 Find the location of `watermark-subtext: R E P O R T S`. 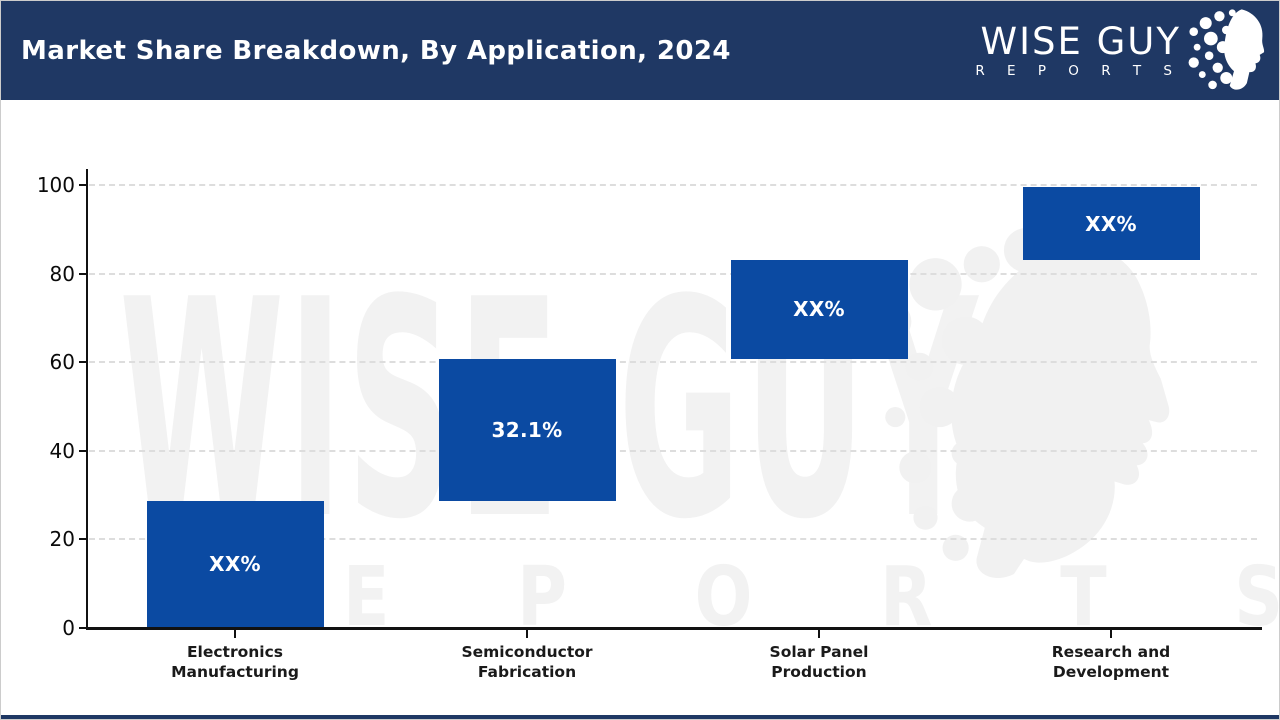

watermark-subtext: R E P O R T S is located at coordinates (721, 598).